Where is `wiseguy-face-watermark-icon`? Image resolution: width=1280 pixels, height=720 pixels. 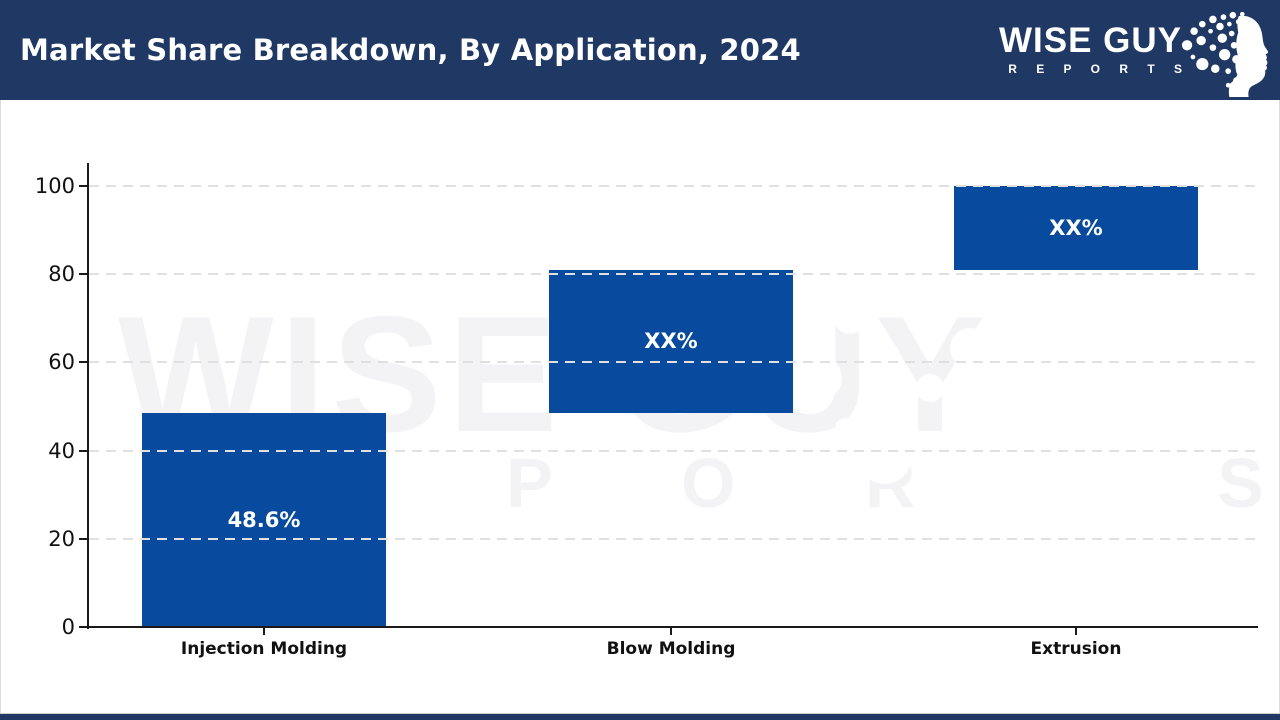 wiseguy-face-watermark-icon is located at coordinates (981, 417).